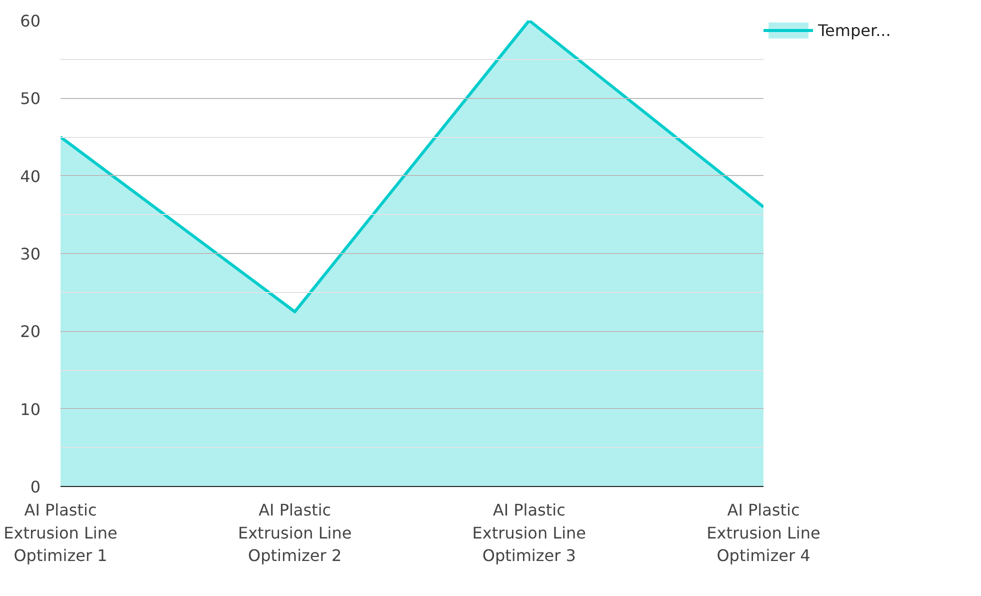 The height and width of the screenshot is (596, 981). What do you see at coordinates (61, 533) in the screenshot?
I see `x-tick-label: AI Plastic Extrusion Line Optimizer 1` at bounding box center [61, 533].